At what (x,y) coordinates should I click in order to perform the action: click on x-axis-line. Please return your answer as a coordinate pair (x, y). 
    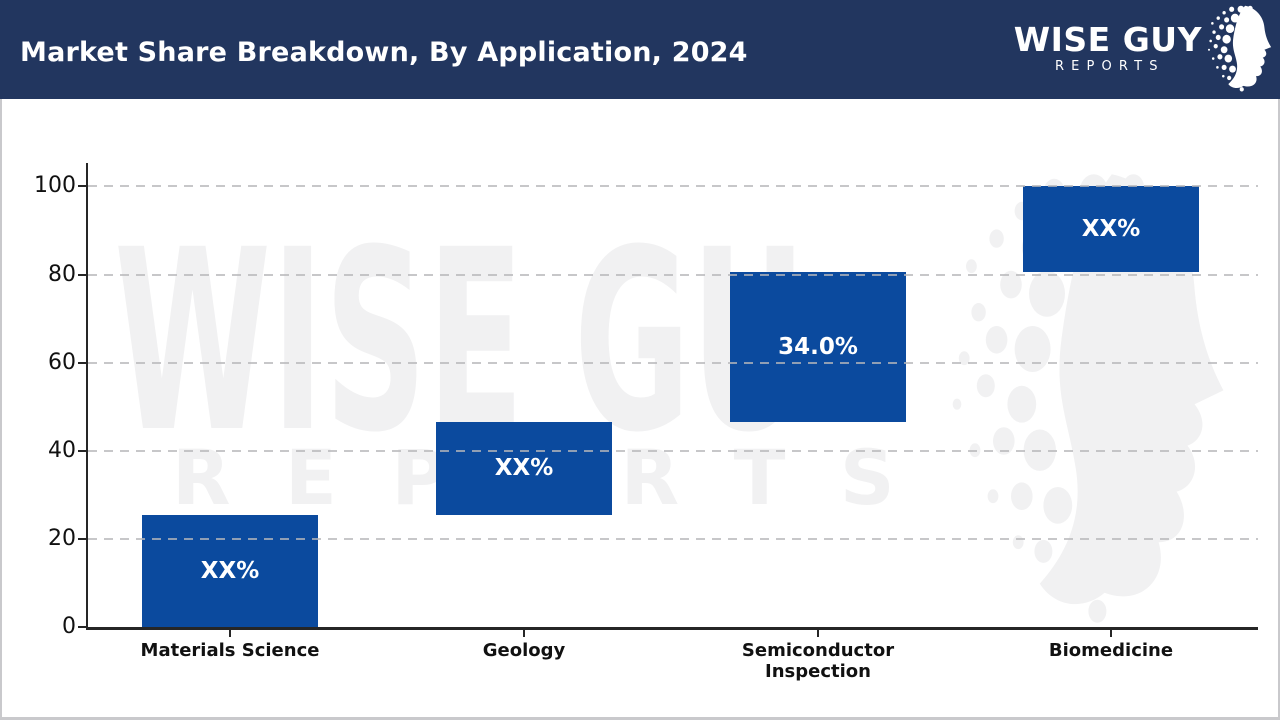
    Looking at the image, I should click on (672, 628).